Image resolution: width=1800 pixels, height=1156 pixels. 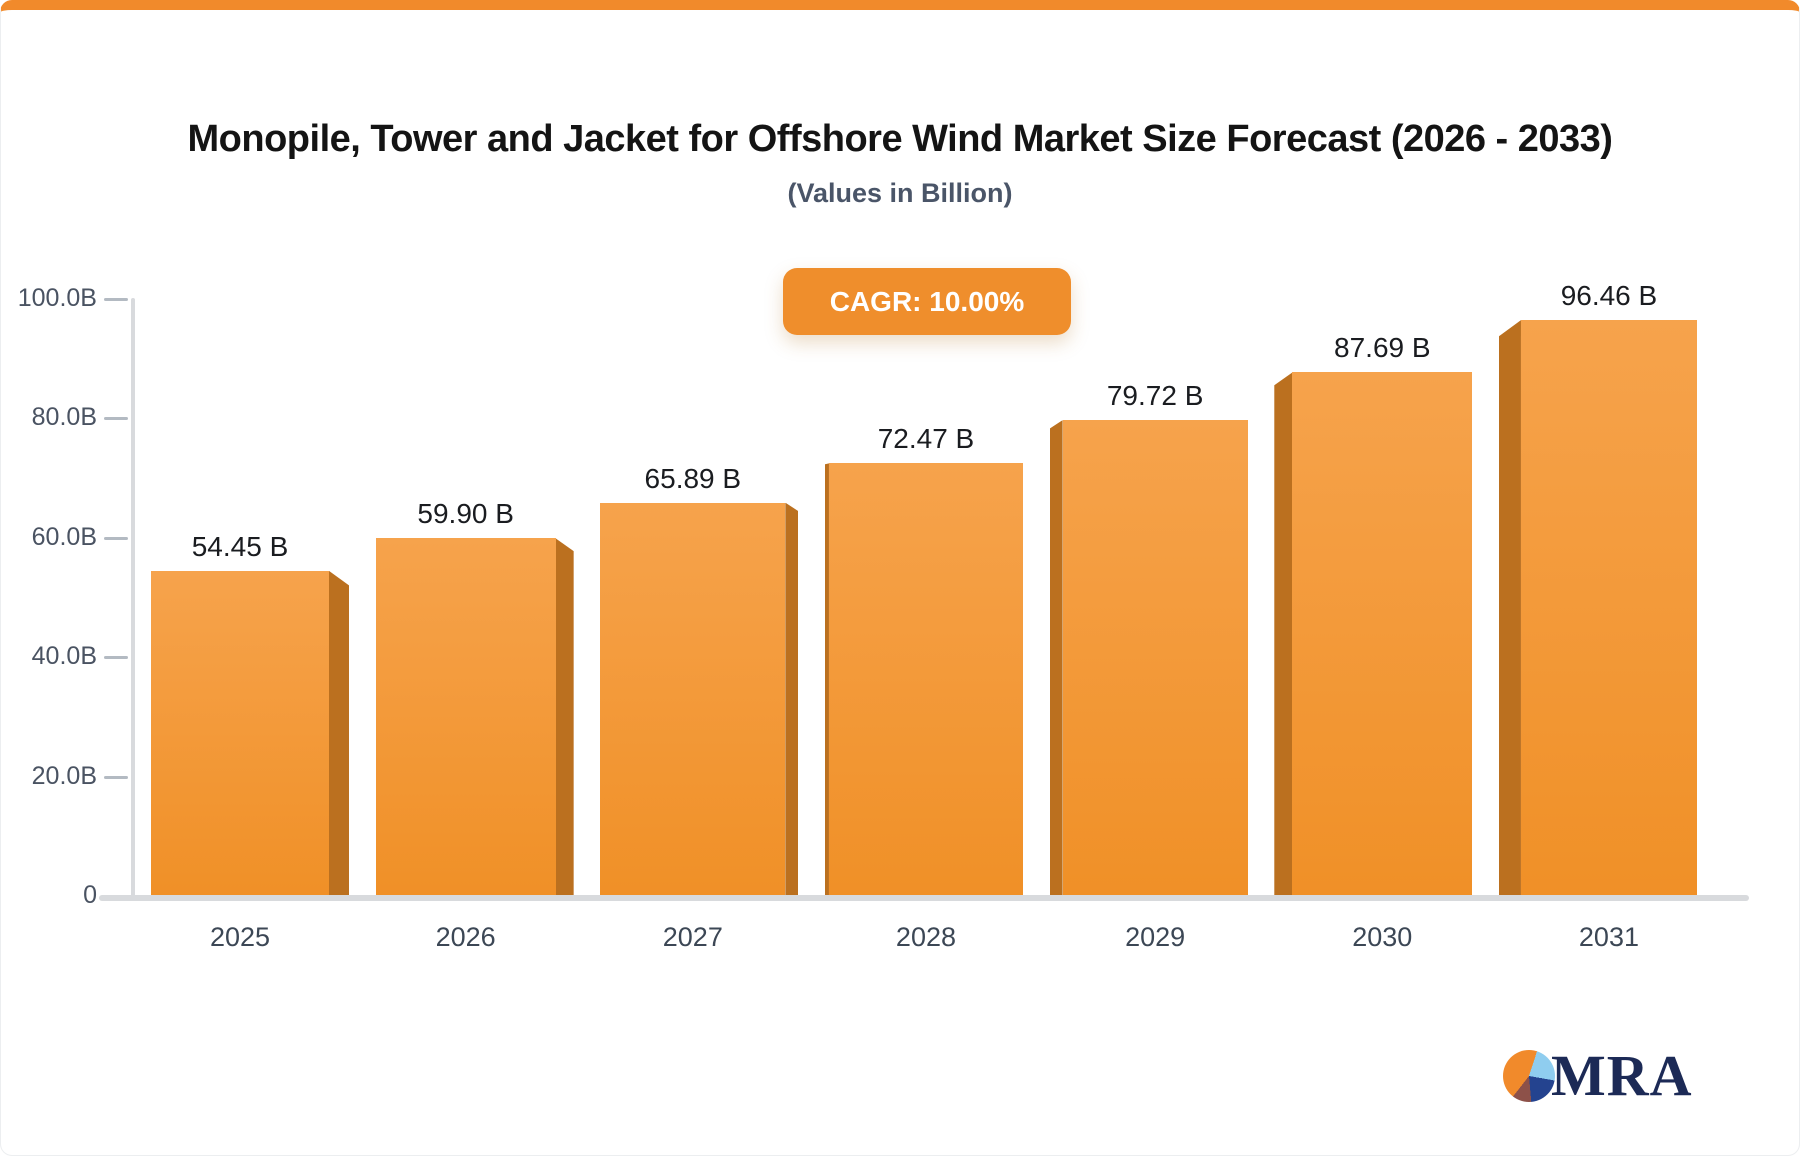 I want to click on bar-value-label: 54.45 B, so click(x=240, y=546).